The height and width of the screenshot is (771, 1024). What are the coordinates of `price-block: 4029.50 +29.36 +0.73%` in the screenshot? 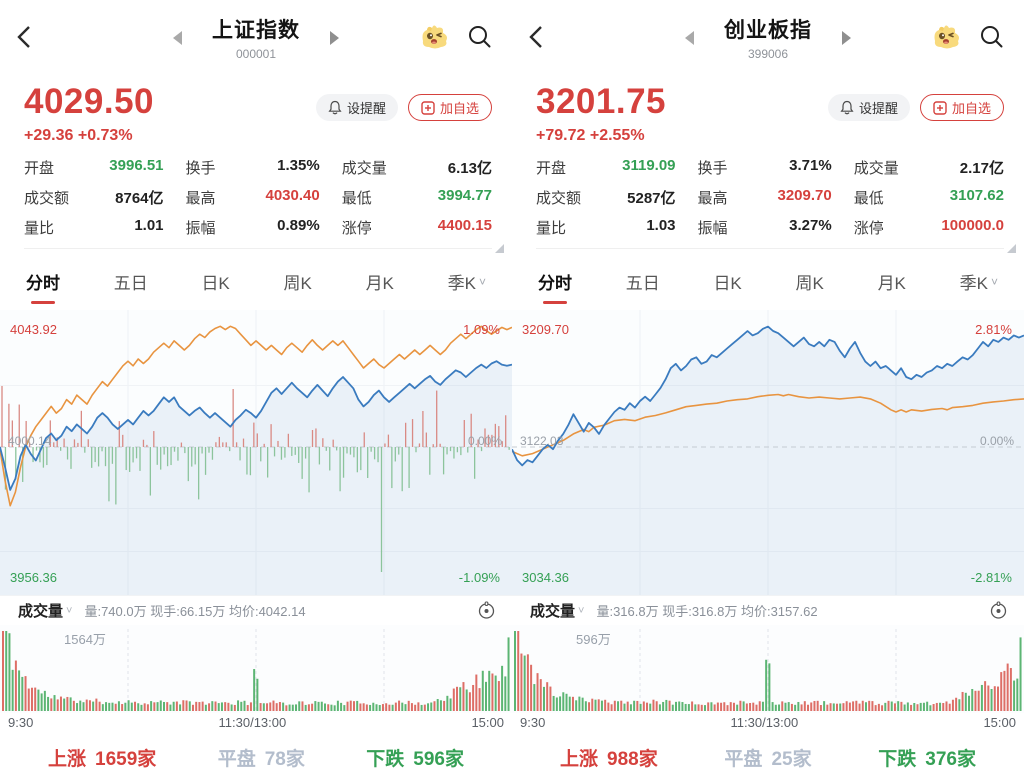 It's located at (170, 113).